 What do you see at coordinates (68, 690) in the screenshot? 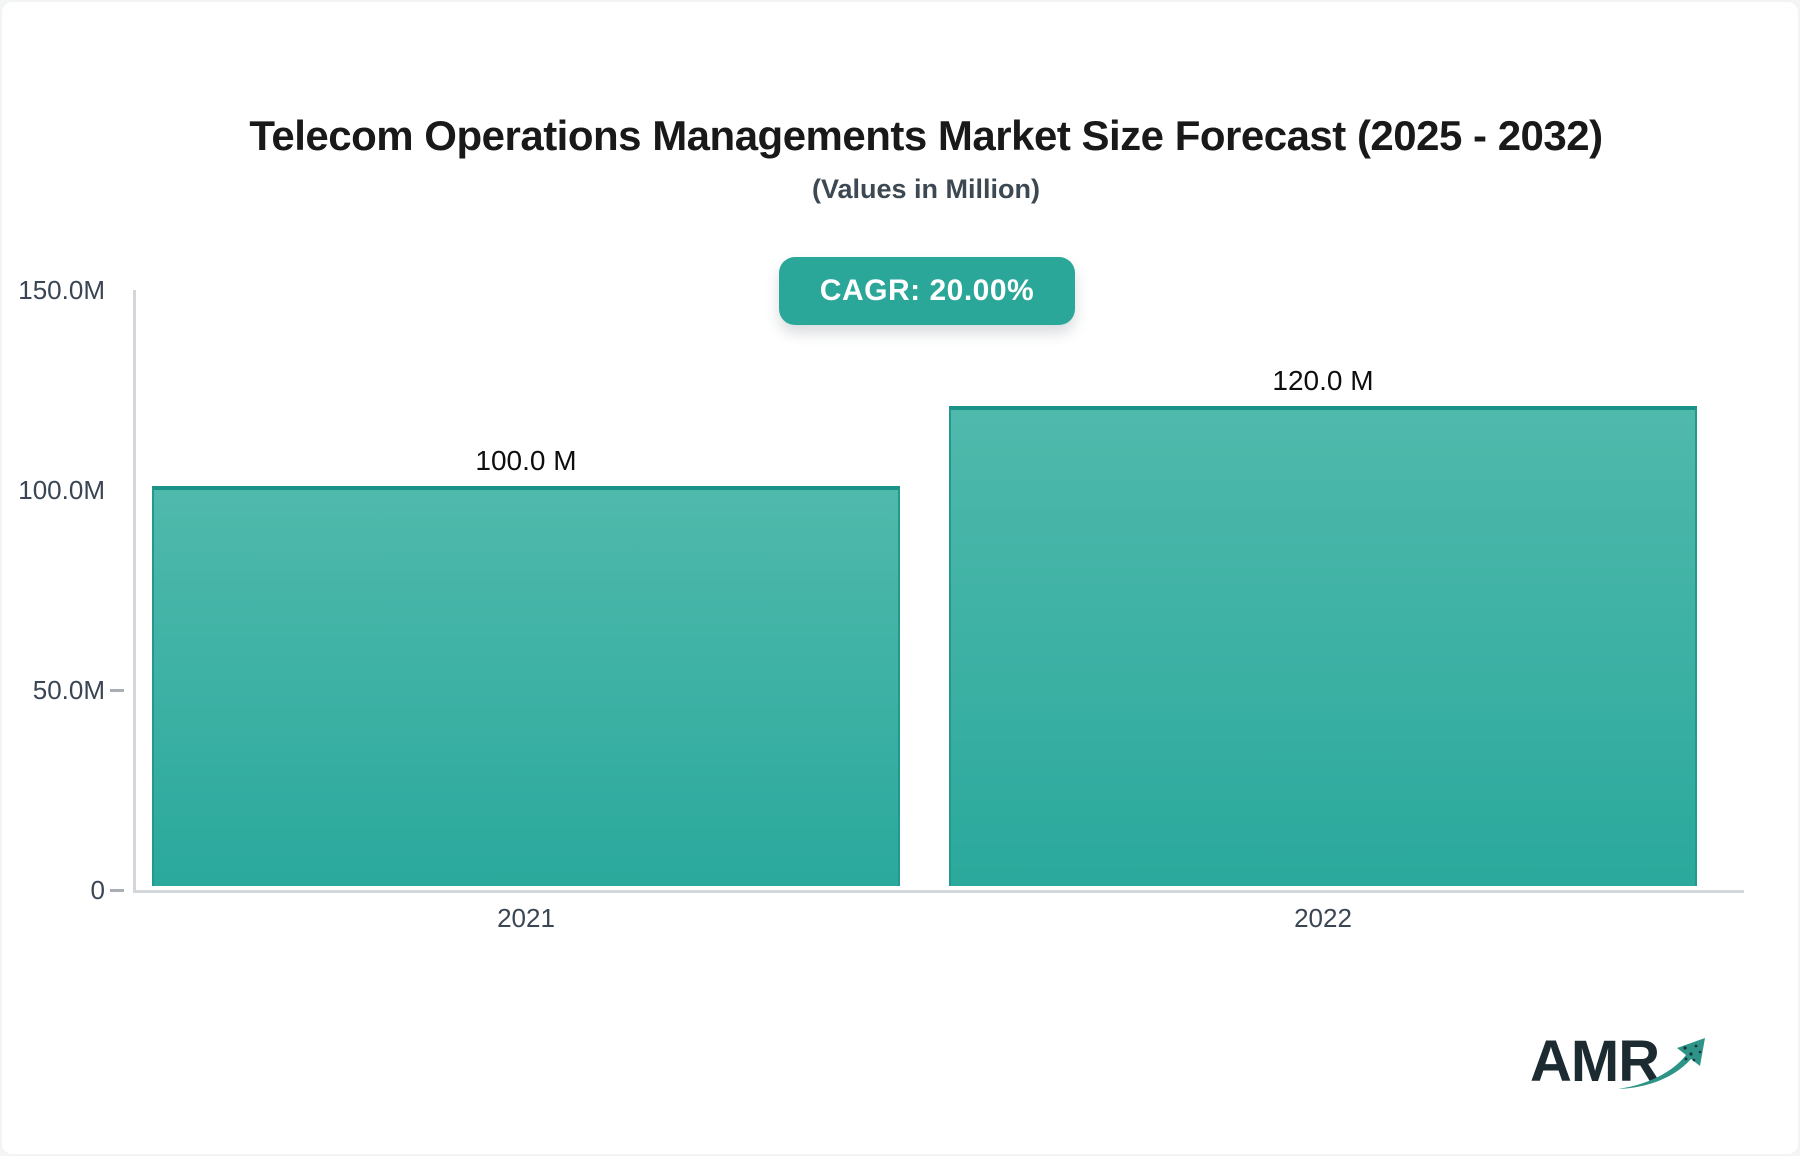
I see `y-axis-tick-50: 50.0M` at bounding box center [68, 690].